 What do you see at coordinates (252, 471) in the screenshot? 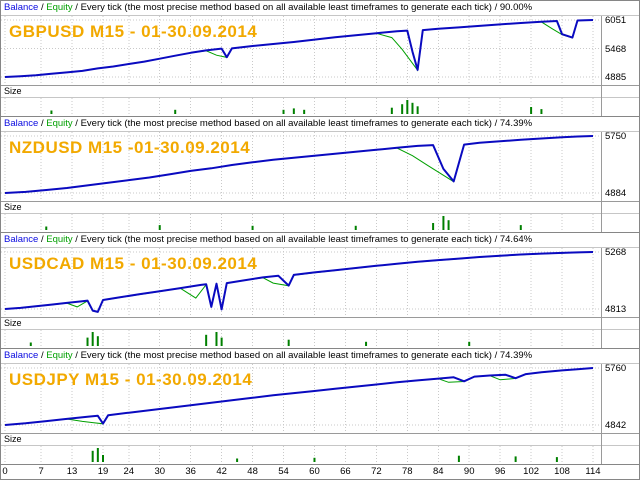
I see `x-axis-tick-label: 48` at bounding box center [252, 471].